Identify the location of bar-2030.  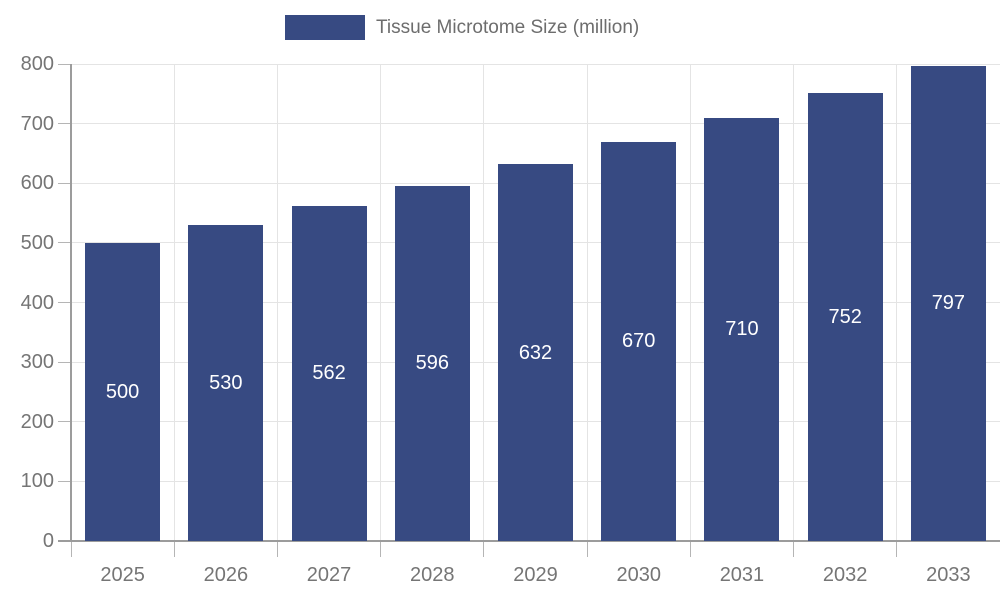
(639, 341).